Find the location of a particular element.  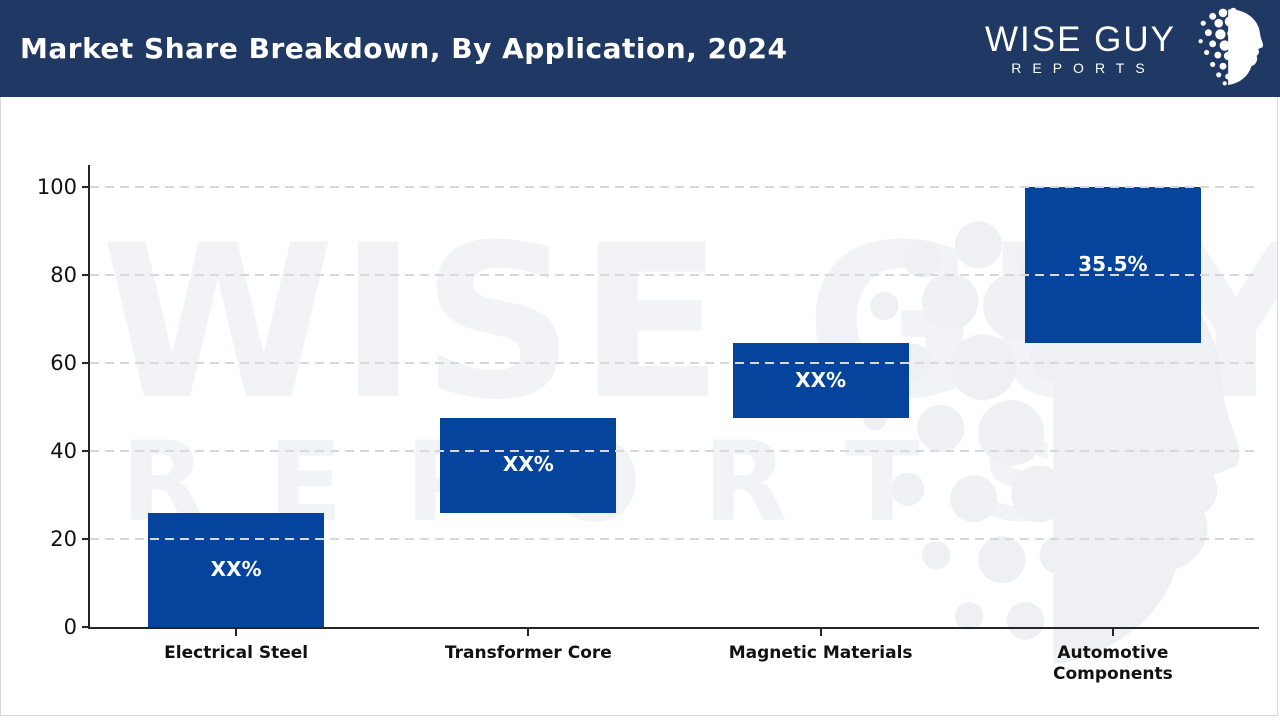

y-tick-label-100: 100 is located at coordinates (56, 187).